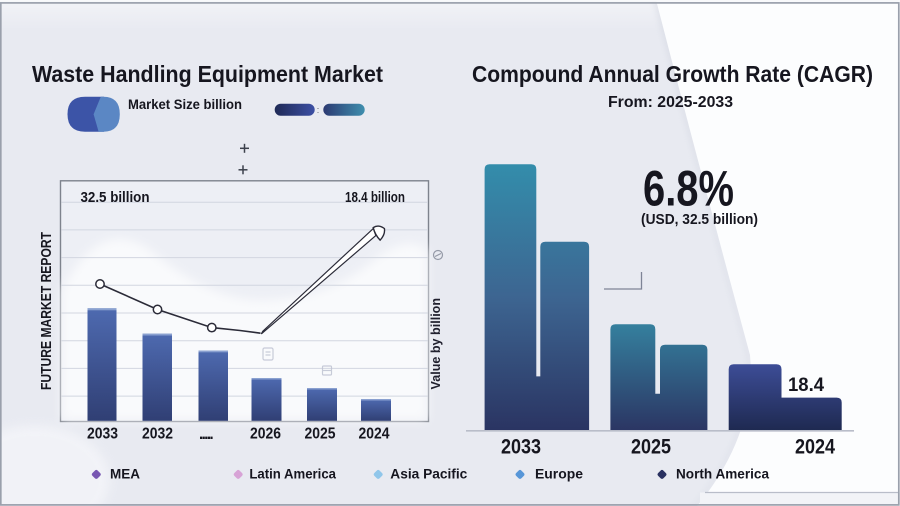  What do you see at coordinates (375, 197) in the screenshot?
I see `svg-text: 18.4 billion` at bounding box center [375, 197].